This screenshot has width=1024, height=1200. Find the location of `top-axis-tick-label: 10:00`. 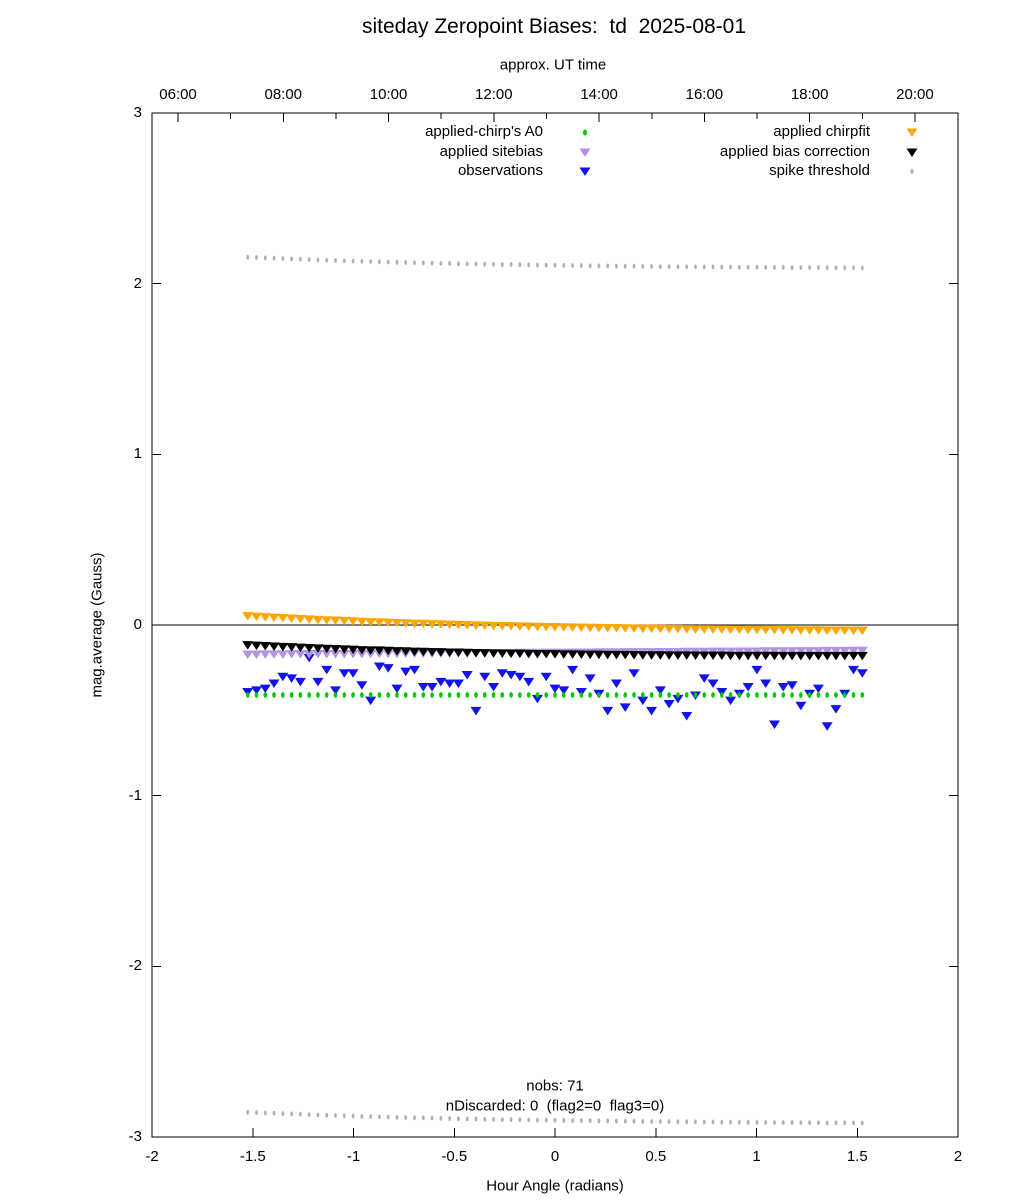

top-axis-tick-label: 10:00 is located at coordinates (388, 94).